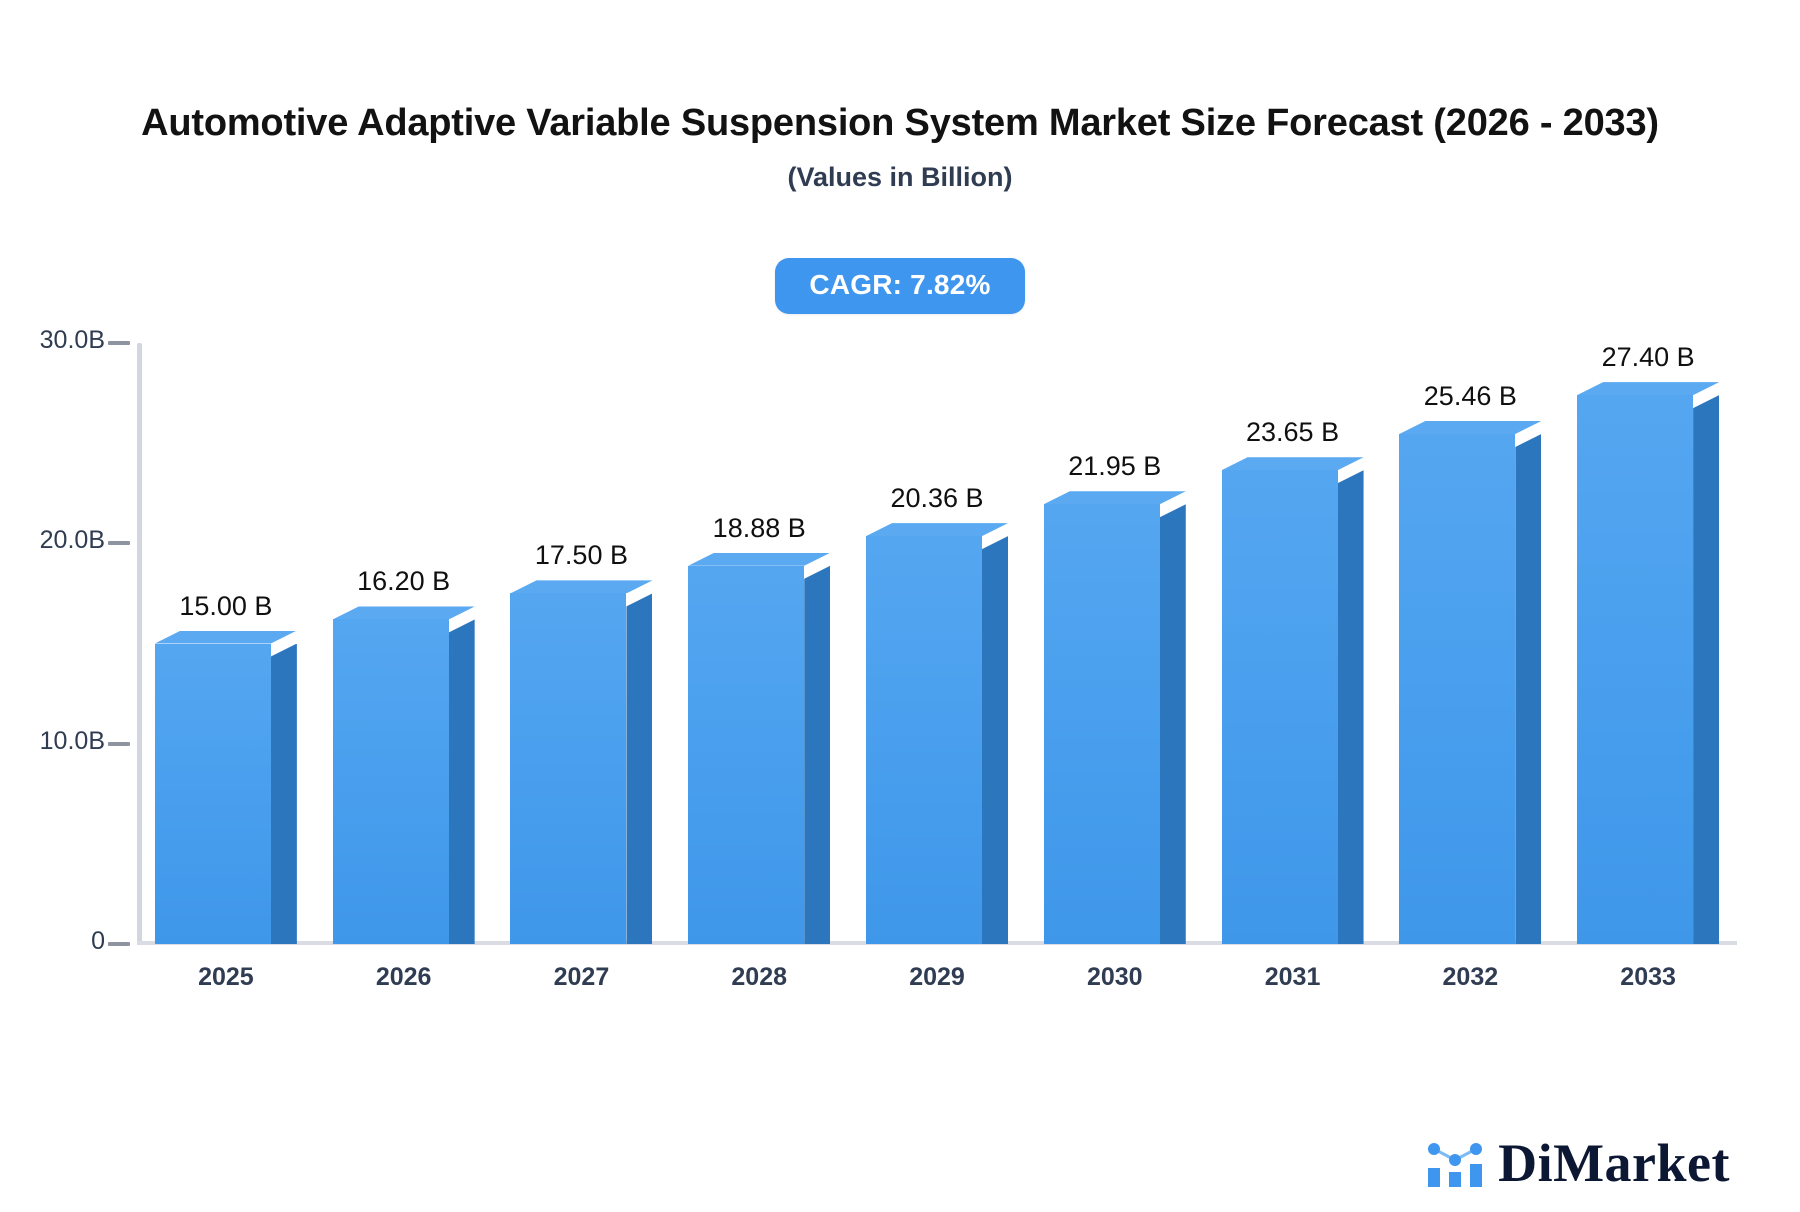 The image size is (1800, 1212). What do you see at coordinates (937, 498) in the screenshot?
I see `bar-value-label: 20.36 B` at bounding box center [937, 498].